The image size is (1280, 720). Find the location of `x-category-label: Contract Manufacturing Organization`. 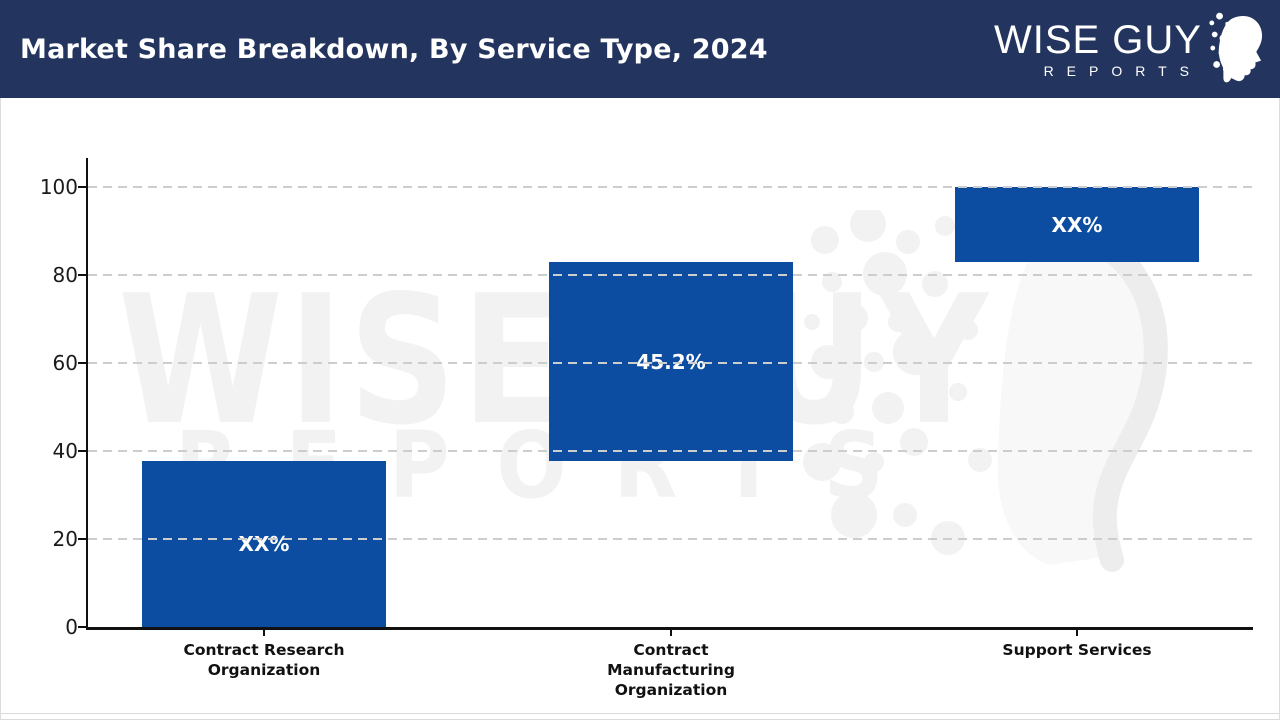

x-category-label: Contract Manufacturing Organization is located at coordinates (671, 670).